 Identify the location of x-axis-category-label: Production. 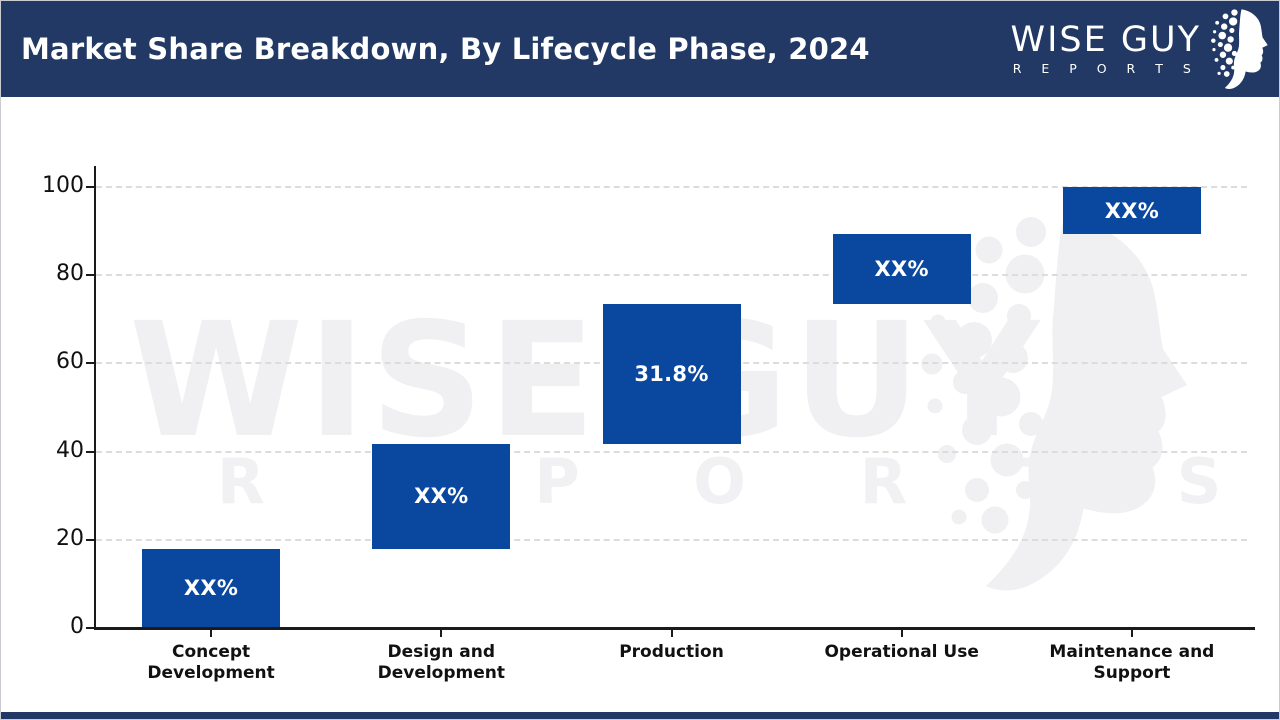
(671, 652).